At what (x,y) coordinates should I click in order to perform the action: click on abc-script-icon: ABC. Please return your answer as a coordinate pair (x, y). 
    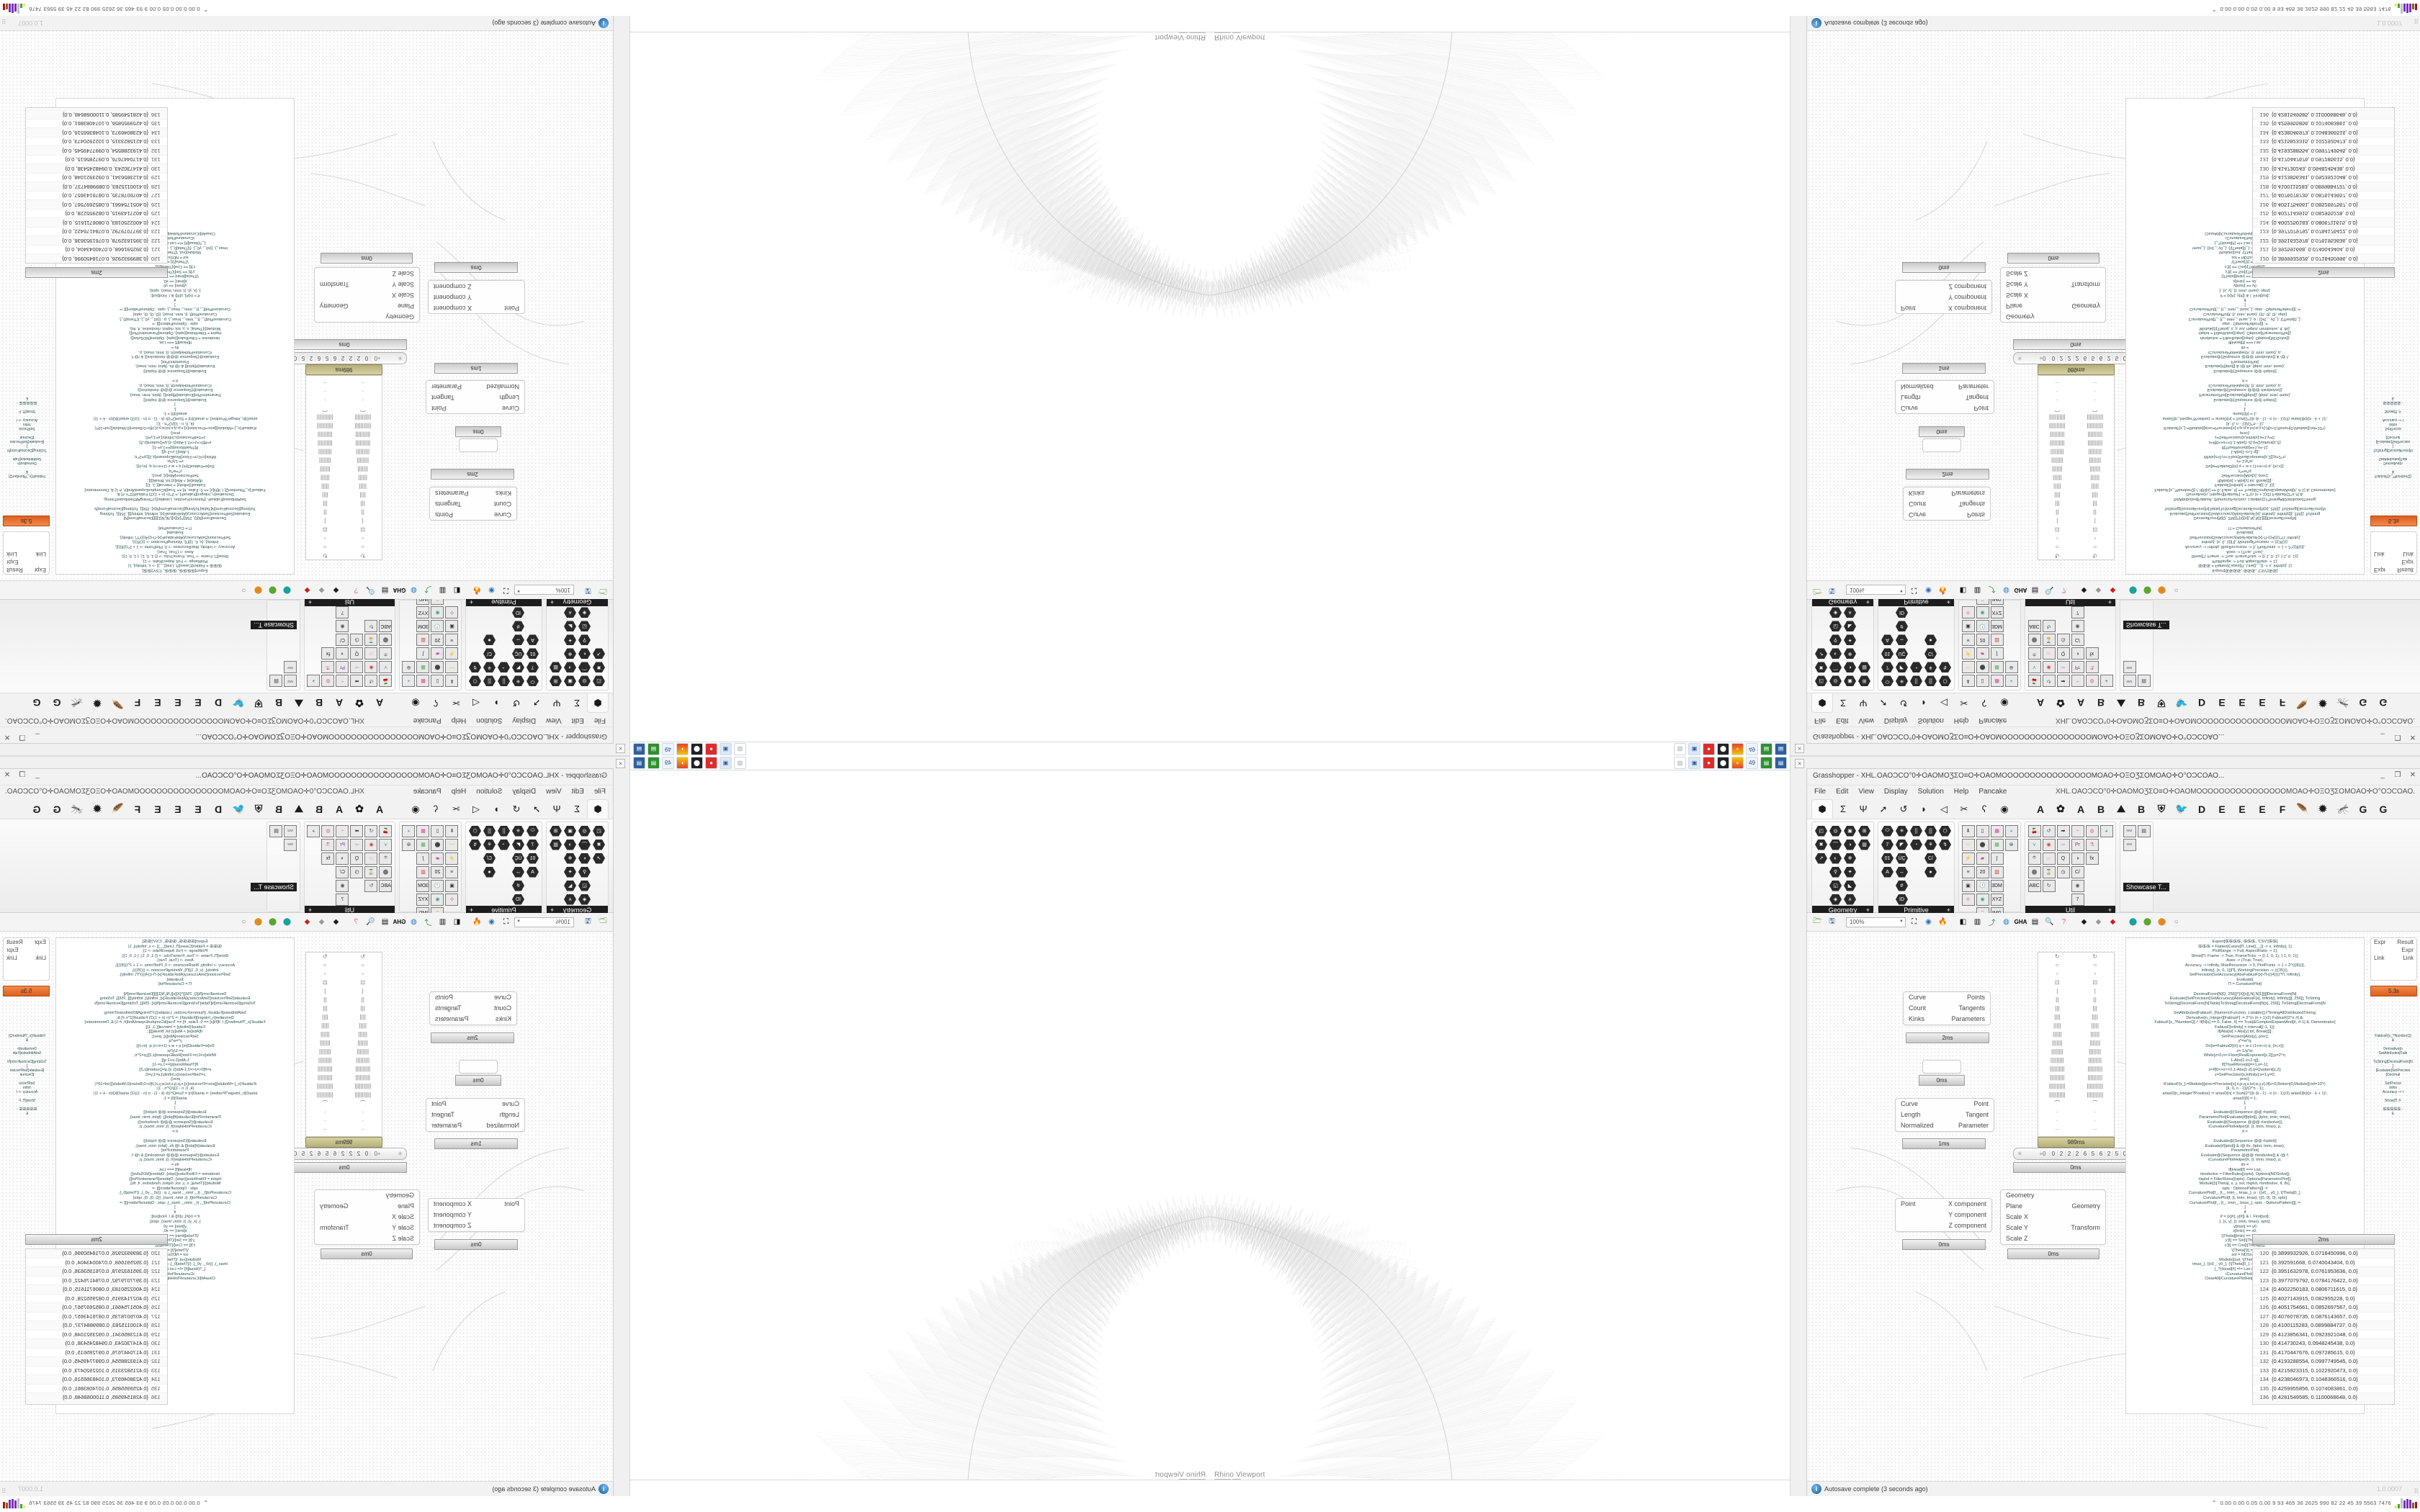
    Looking at the image, I should click on (2034, 626).